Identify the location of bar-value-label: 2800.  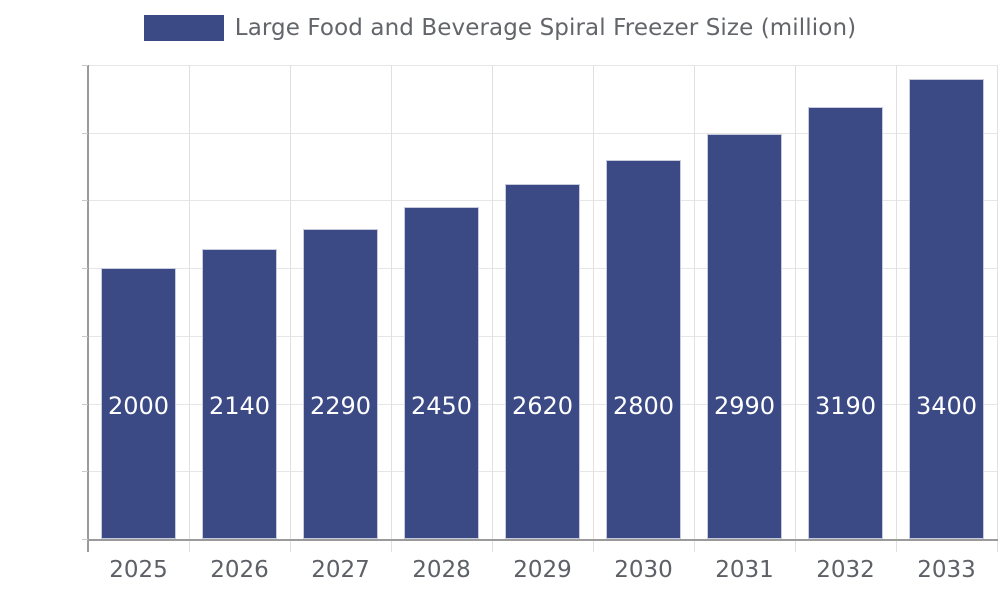
(643, 405).